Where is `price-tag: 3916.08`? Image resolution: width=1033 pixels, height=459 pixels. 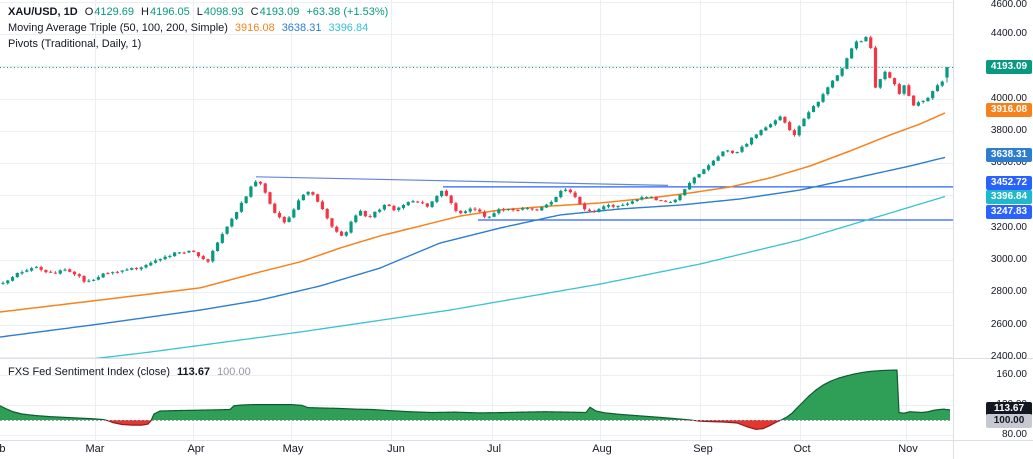
price-tag: 3916.08 is located at coordinates (1009, 110).